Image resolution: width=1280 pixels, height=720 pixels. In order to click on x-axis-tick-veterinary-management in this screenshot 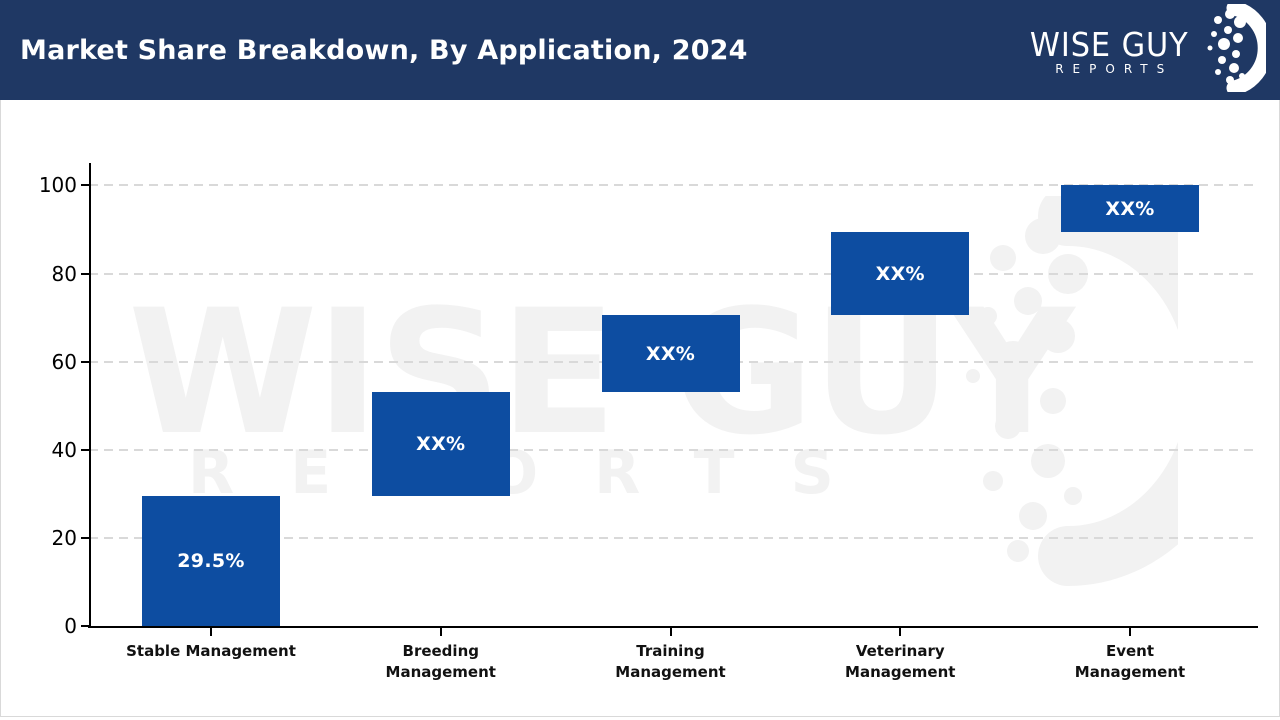, I will do `click(900, 632)`.